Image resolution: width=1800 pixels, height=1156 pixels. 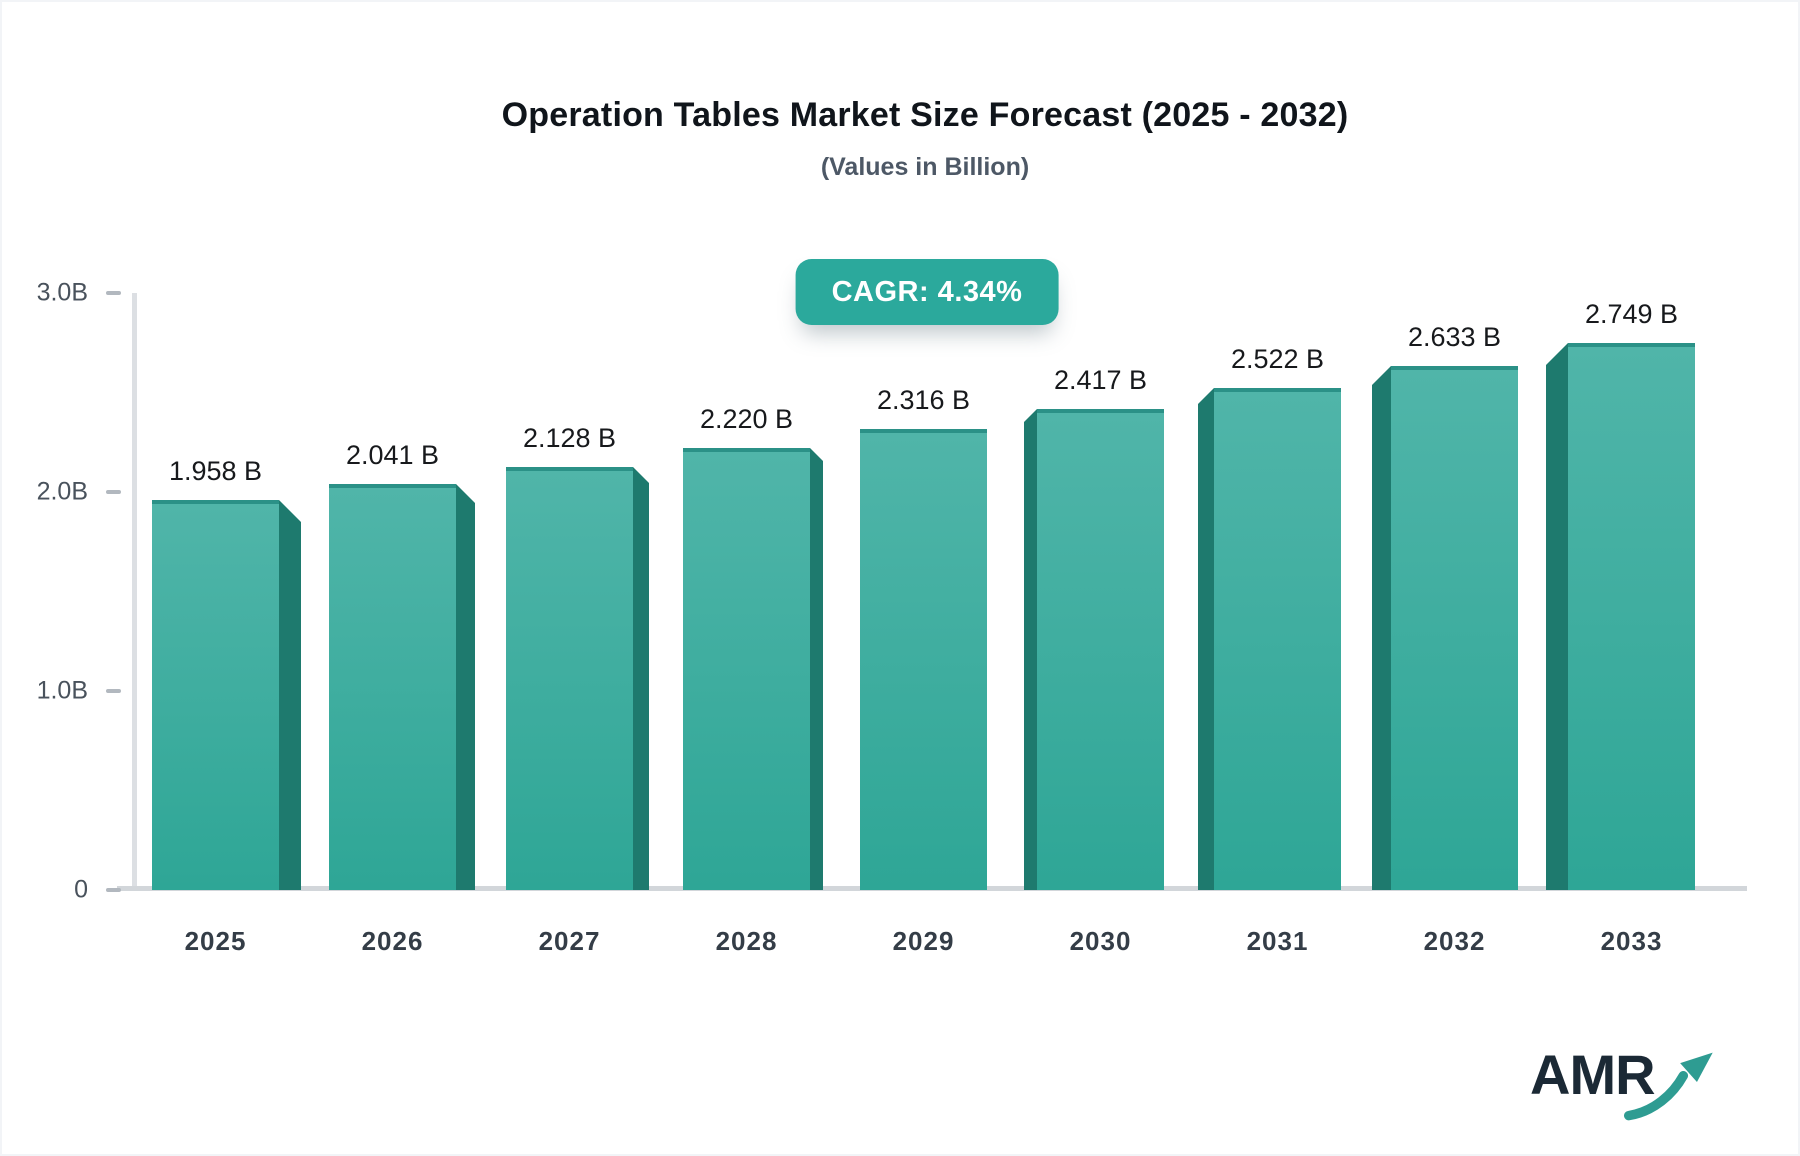 What do you see at coordinates (641, 678) in the screenshot?
I see `bar-side-3d-2027` at bounding box center [641, 678].